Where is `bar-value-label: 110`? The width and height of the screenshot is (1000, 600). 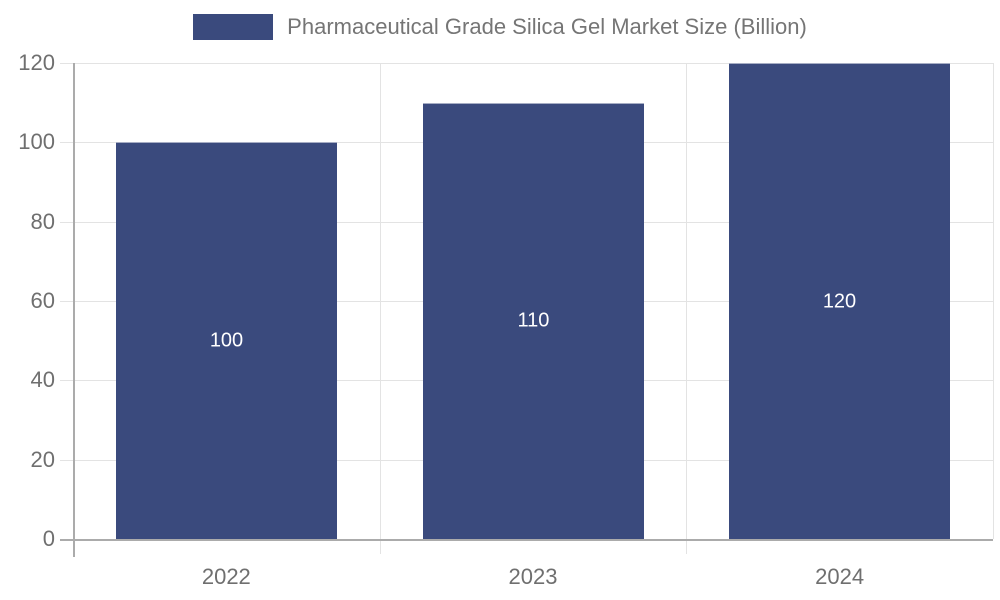 bar-value-label: 110 is located at coordinates (533, 320).